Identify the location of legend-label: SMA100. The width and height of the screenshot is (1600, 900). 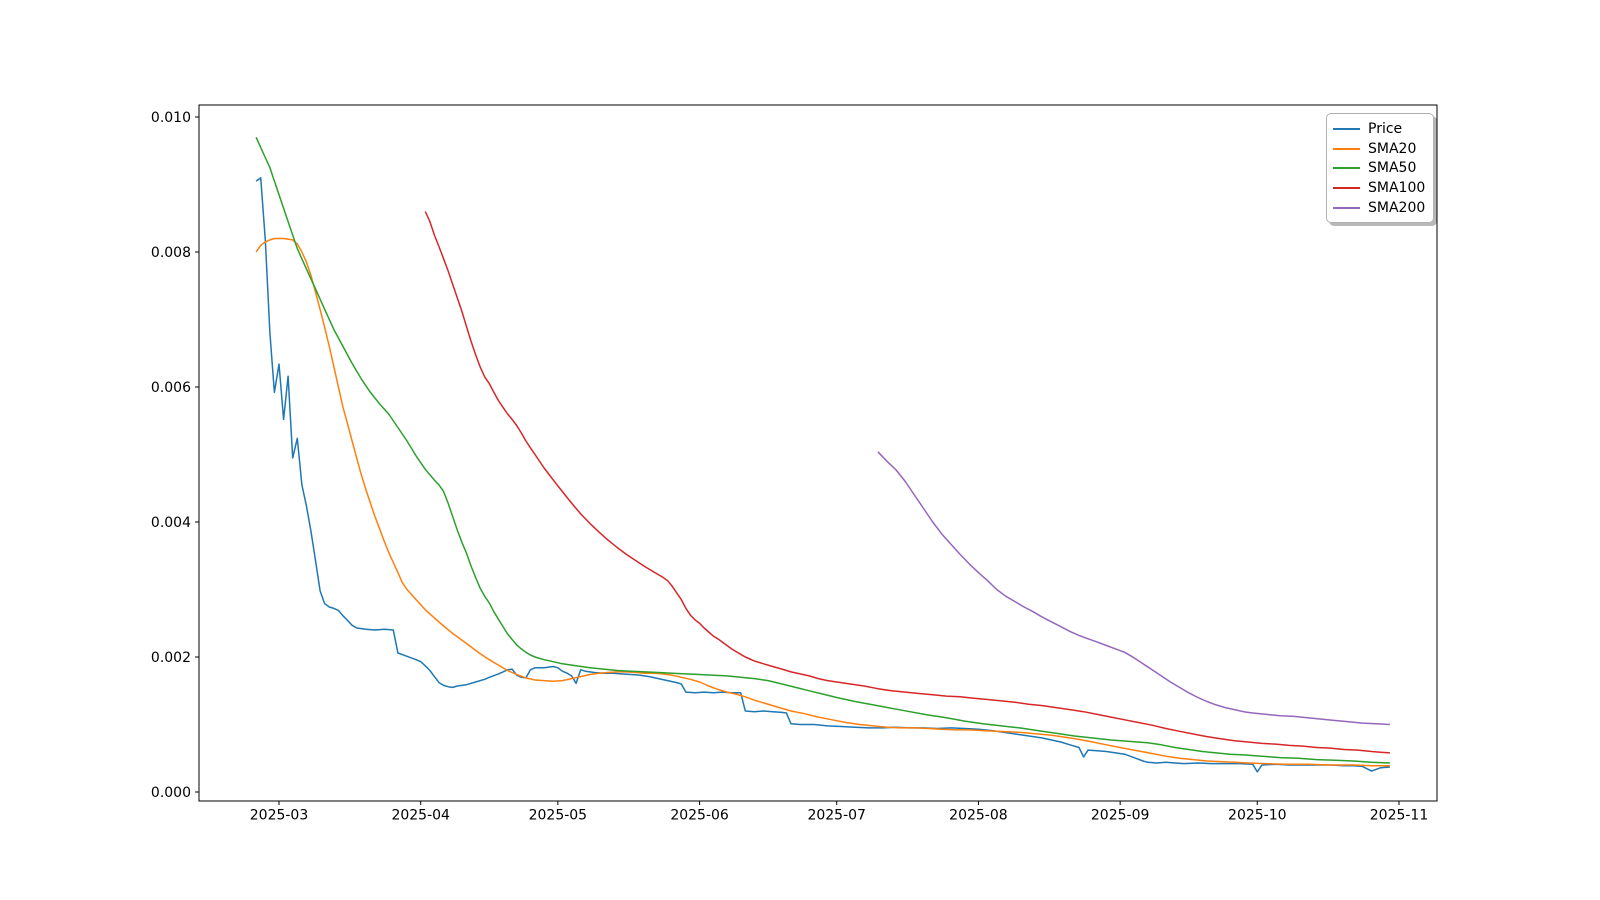
(1397, 188).